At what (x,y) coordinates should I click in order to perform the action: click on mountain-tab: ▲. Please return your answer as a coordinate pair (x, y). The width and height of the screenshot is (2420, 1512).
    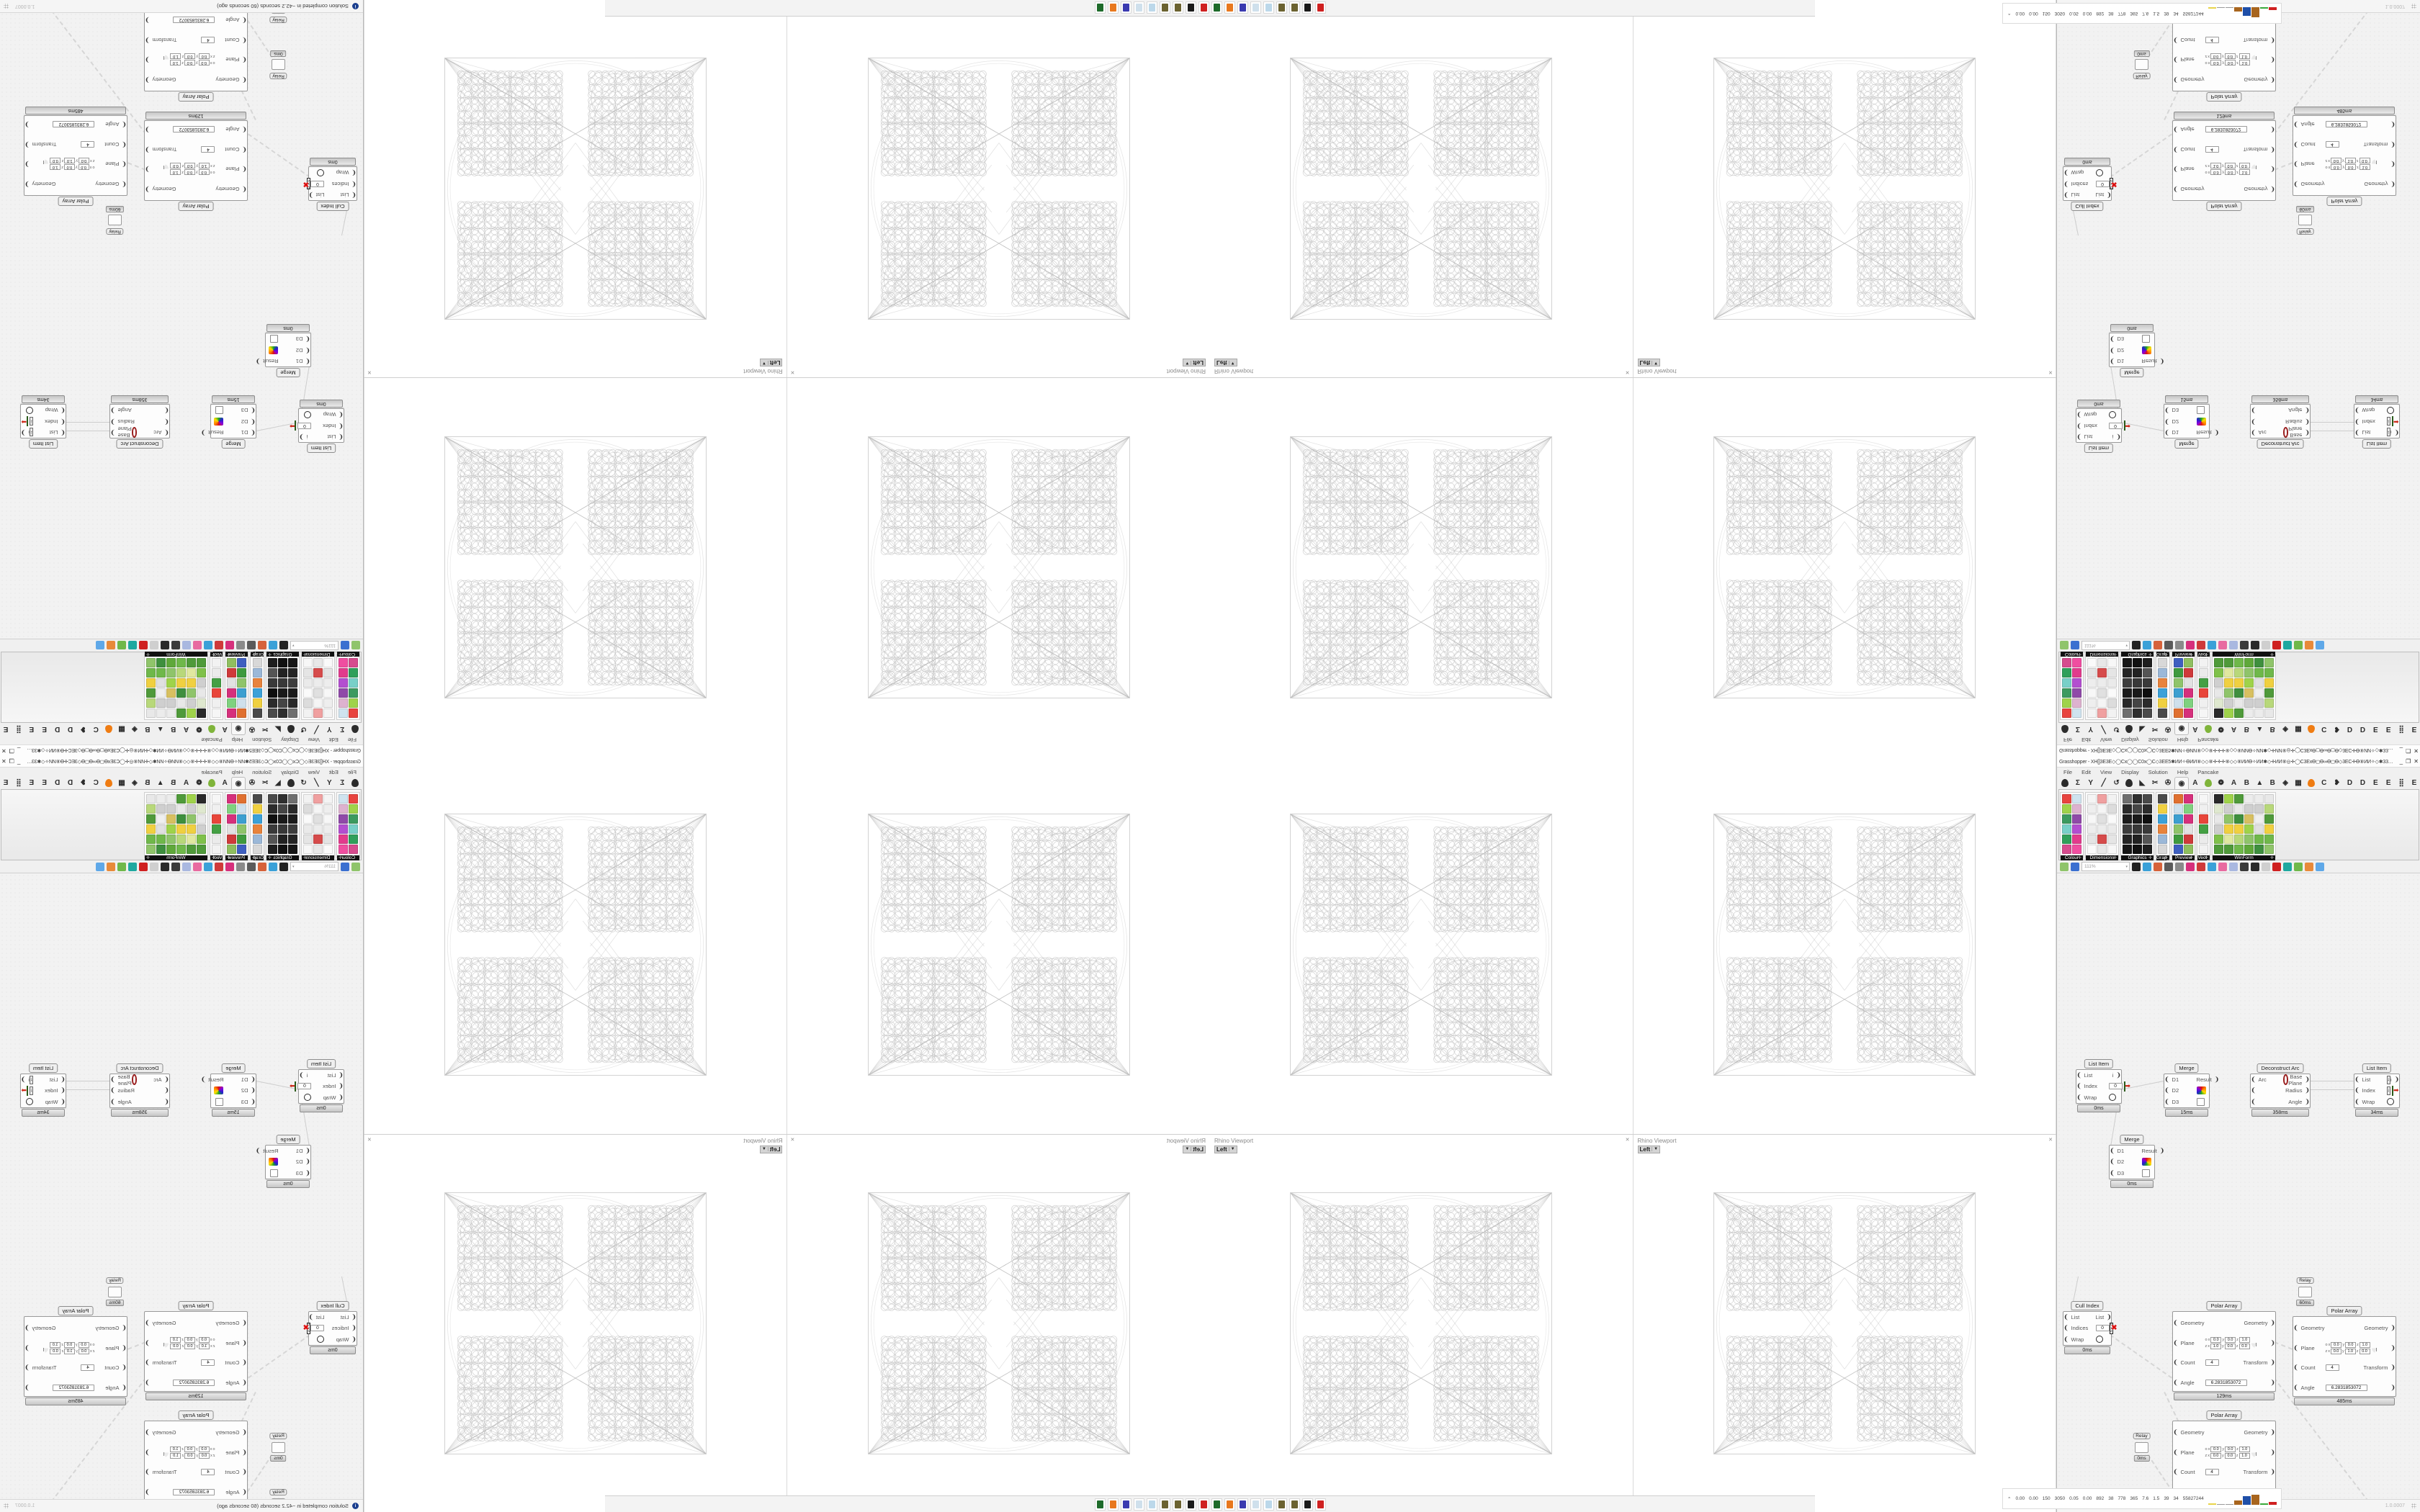
    Looking at the image, I should click on (2259, 783).